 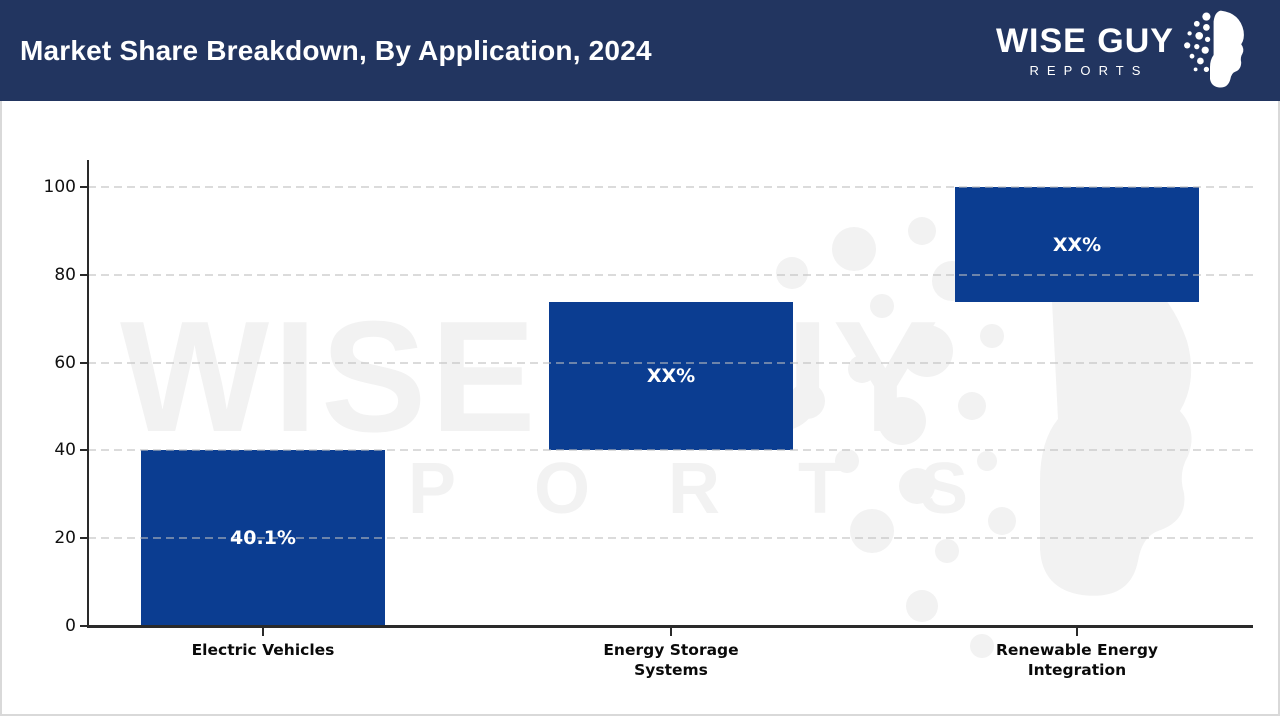 I want to click on y-tick-label: 40, so click(x=65, y=450).